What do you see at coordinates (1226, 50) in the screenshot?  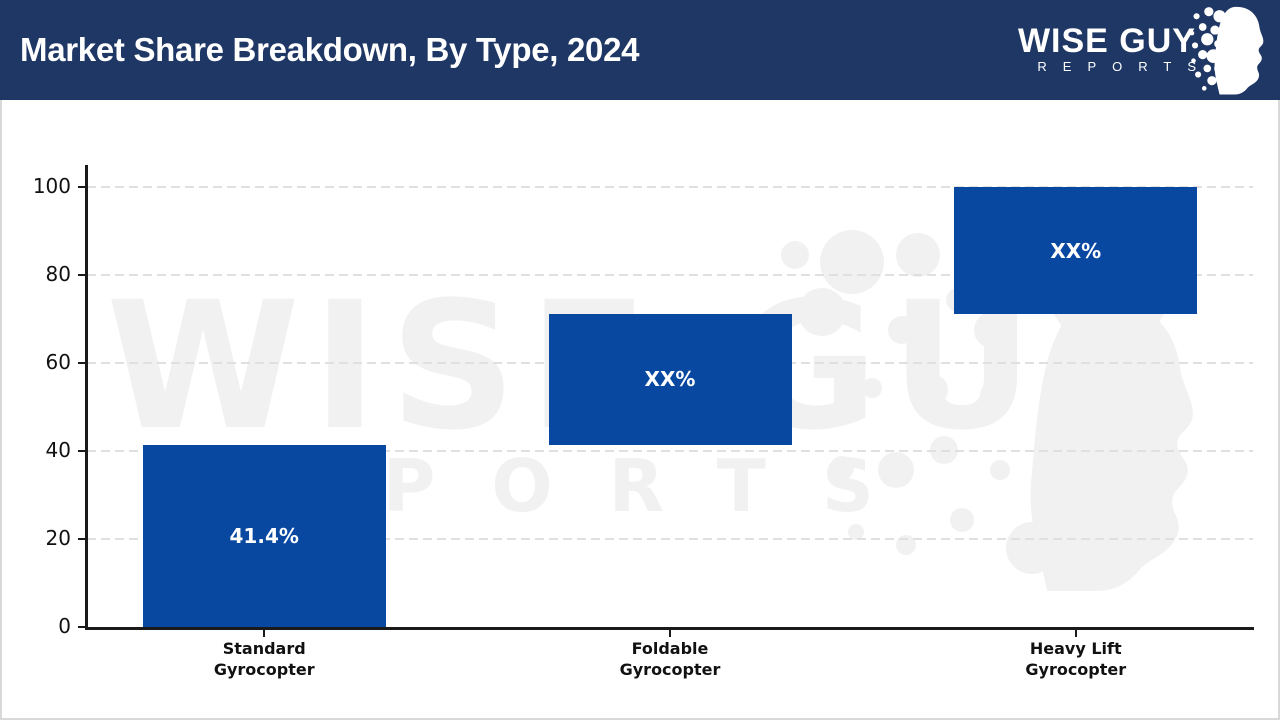 I see `face-dots-logo-icon` at bounding box center [1226, 50].